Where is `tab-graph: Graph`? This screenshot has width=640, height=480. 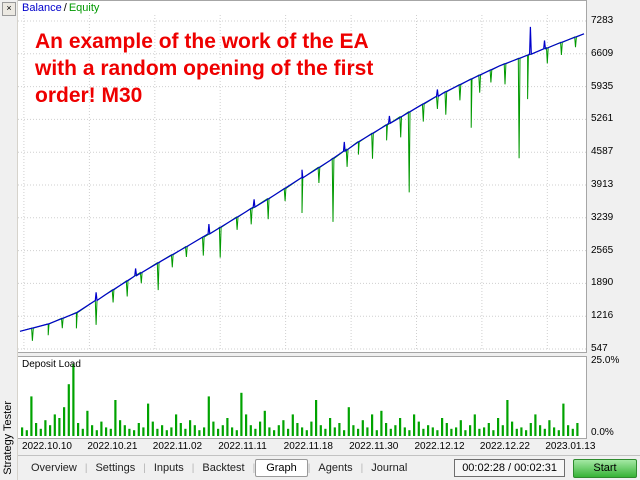 tab-graph: Graph is located at coordinates (281, 468).